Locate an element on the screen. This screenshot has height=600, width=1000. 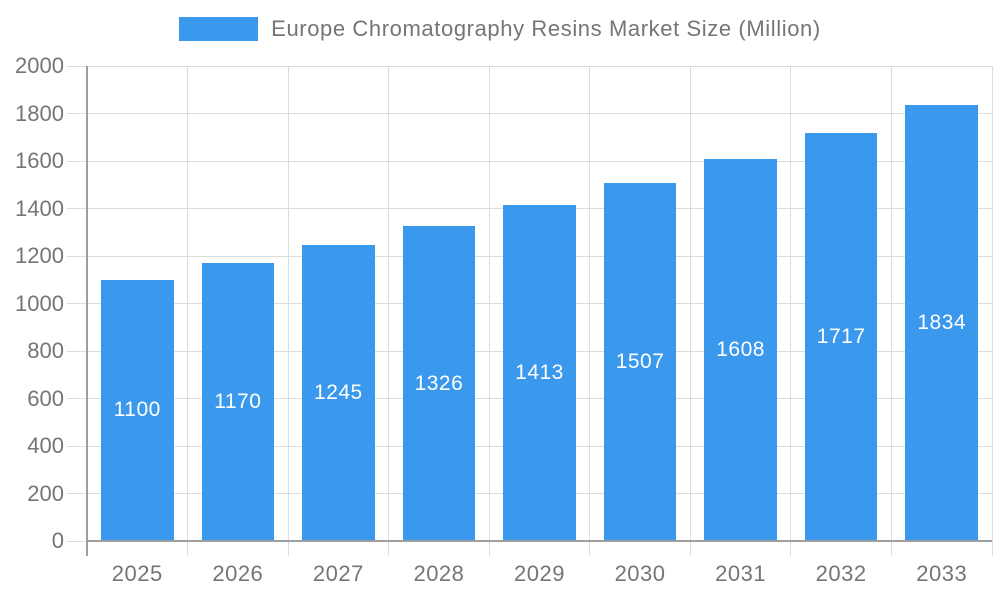
bar-value-label: 1100 is located at coordinates (137, 410).